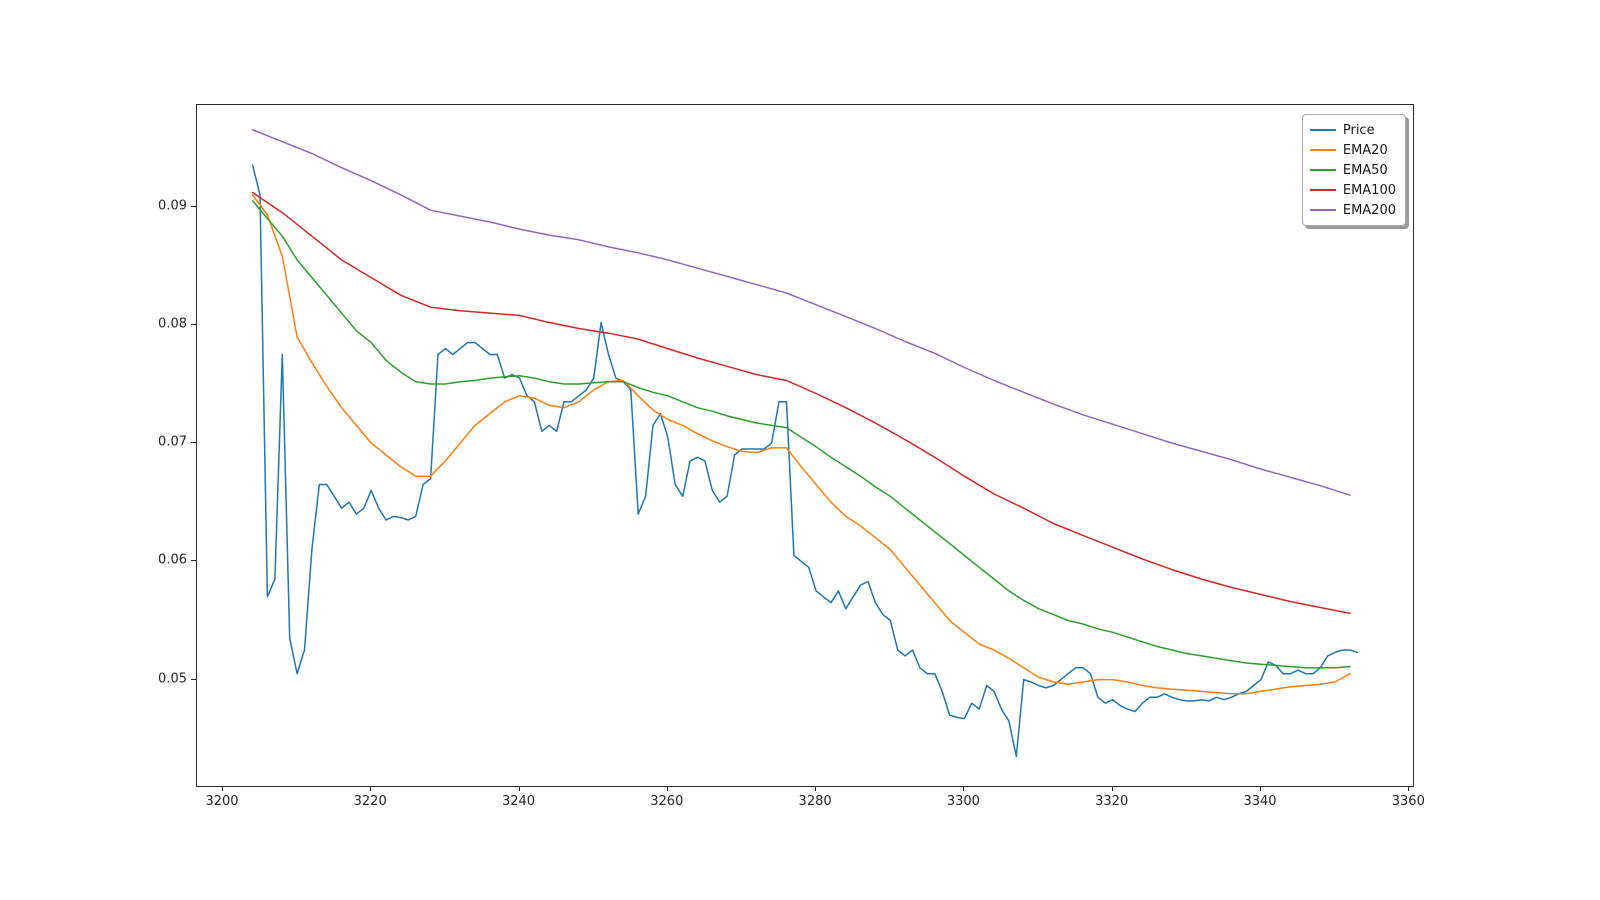 This screenshot has width=1600, height=900. Describe the element at coordinates (1358, 130) in the screenshot. I see `legend-label: Price` at that location.